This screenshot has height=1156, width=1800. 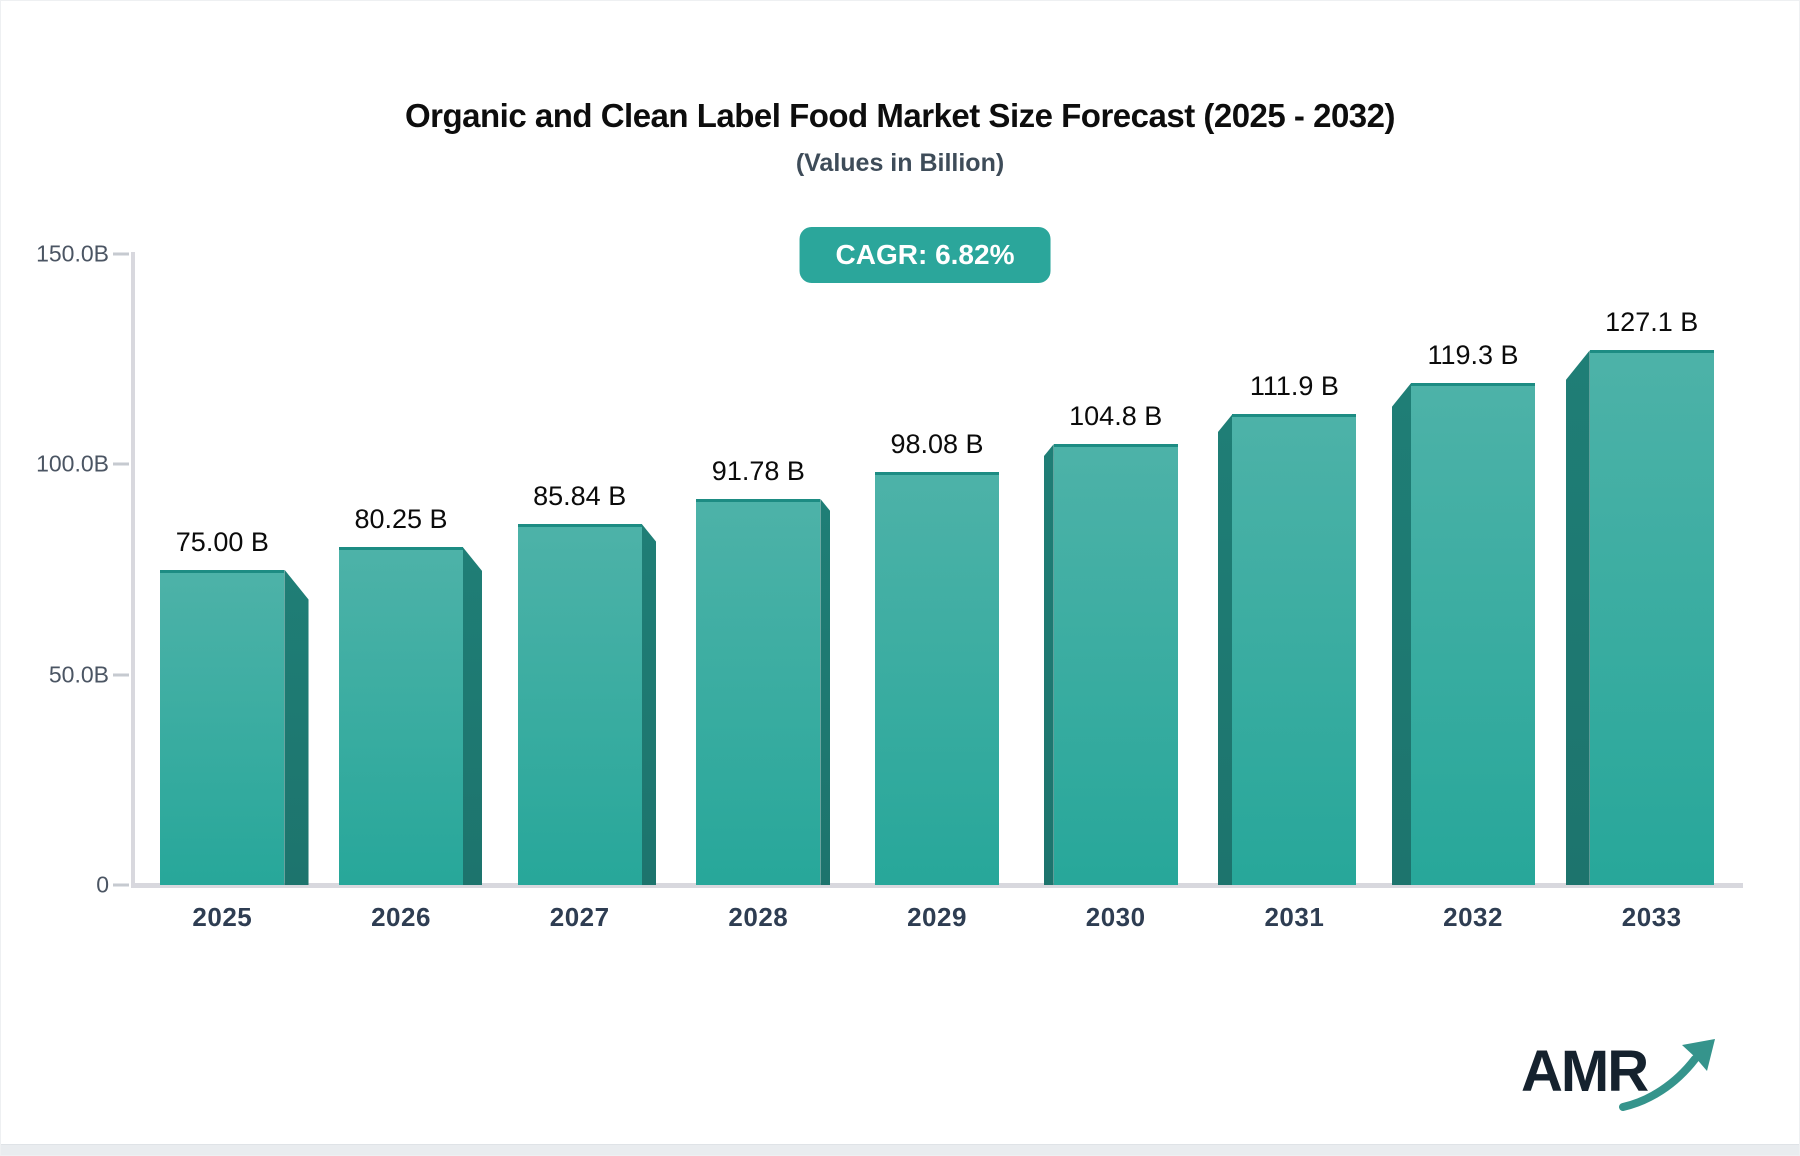 What do you see at coordinates (1115, 917) in the screenshot?
I see `x-axis-label-2030: 2030` at bounding box center [1115, 917].